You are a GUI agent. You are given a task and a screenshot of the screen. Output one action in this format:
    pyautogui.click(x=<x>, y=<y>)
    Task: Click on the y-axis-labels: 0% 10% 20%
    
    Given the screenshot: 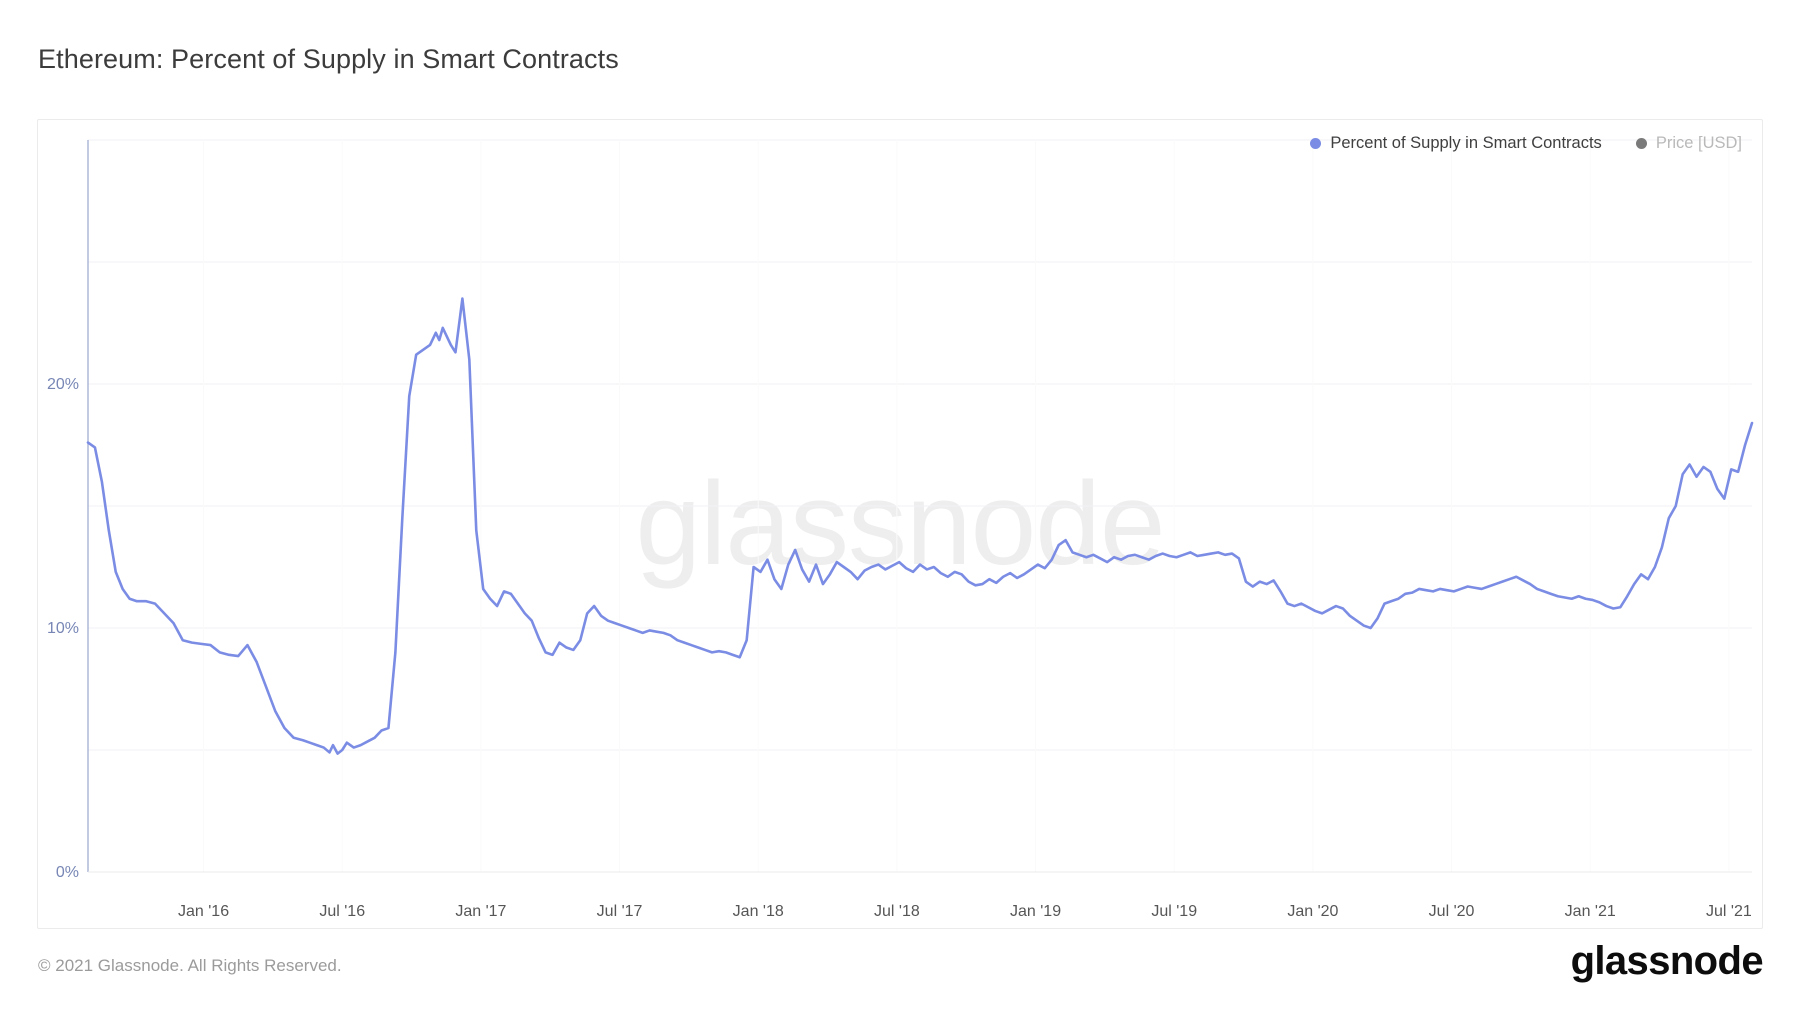 What is the action you would take?
    pyautogui.click(x=63, y=628)
    